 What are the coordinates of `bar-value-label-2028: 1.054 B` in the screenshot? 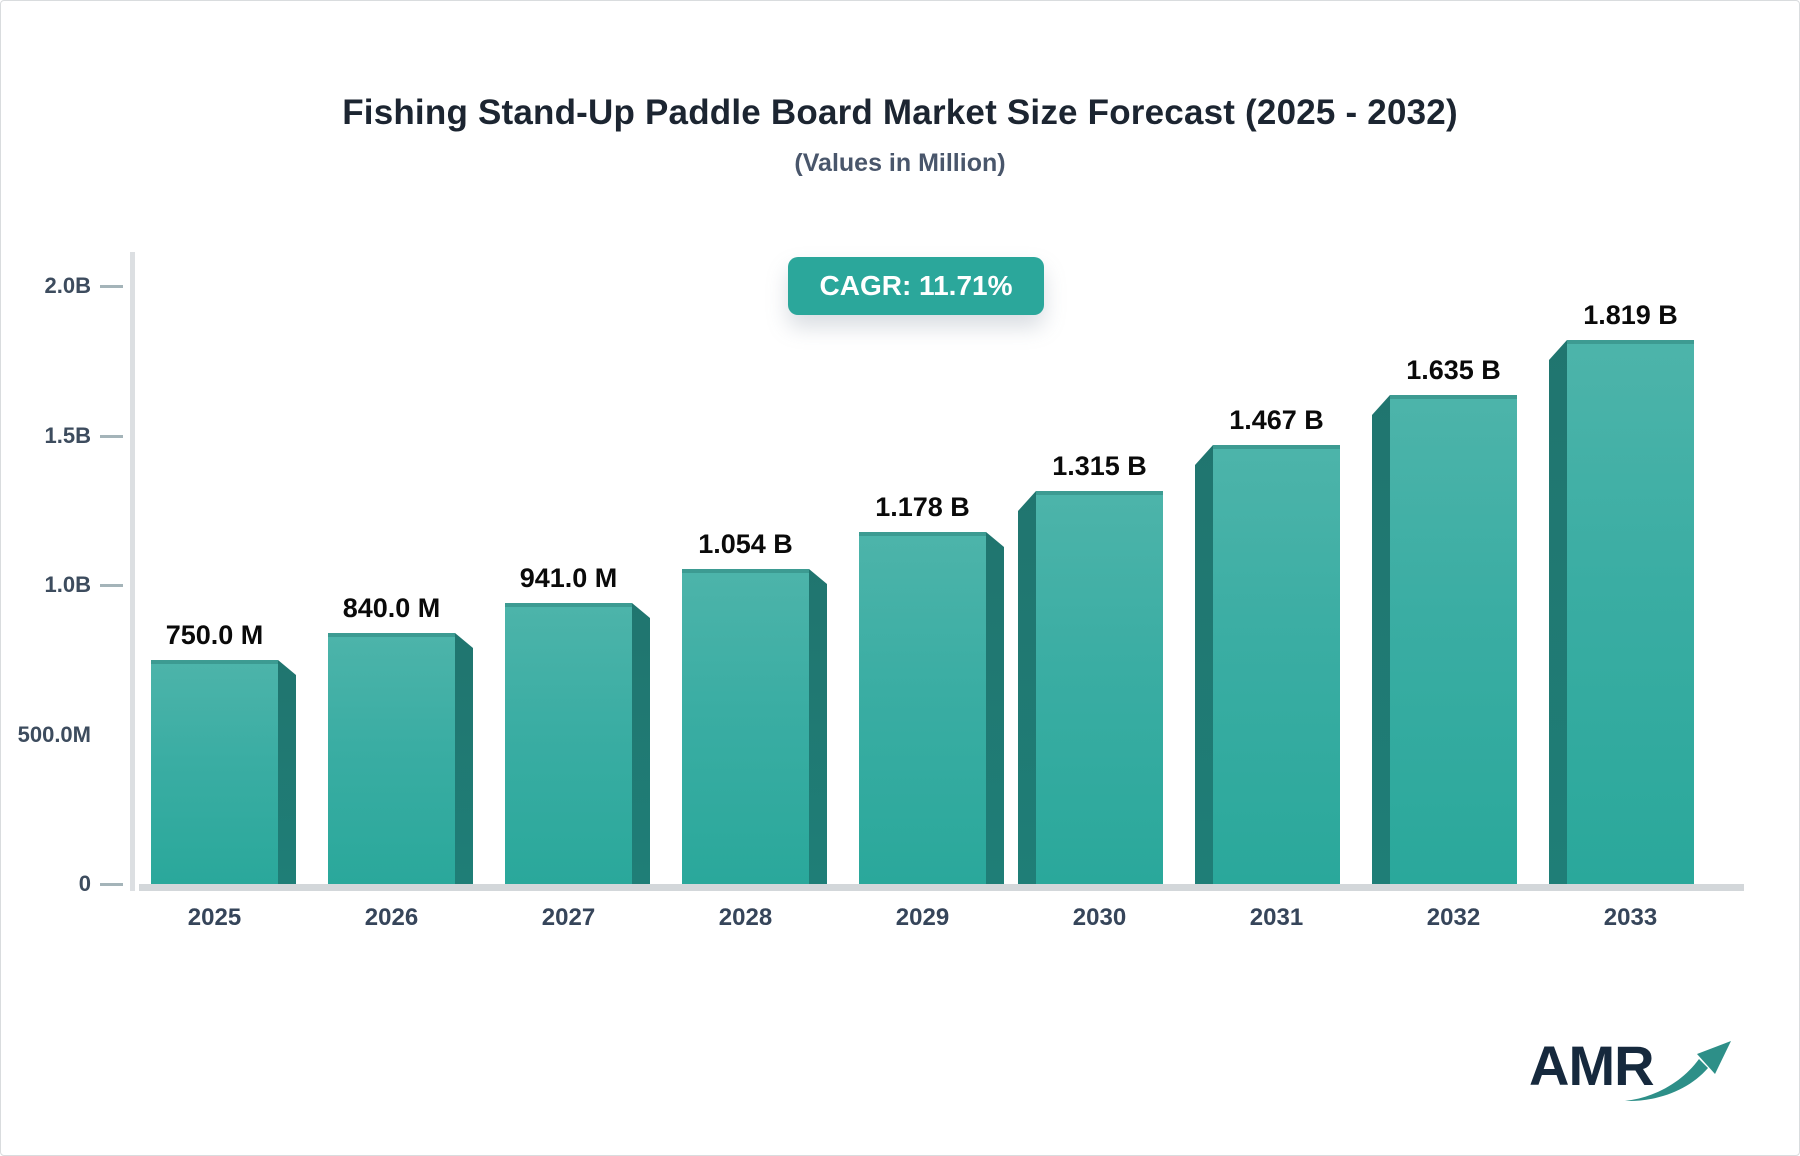 It's located at (745, 544).